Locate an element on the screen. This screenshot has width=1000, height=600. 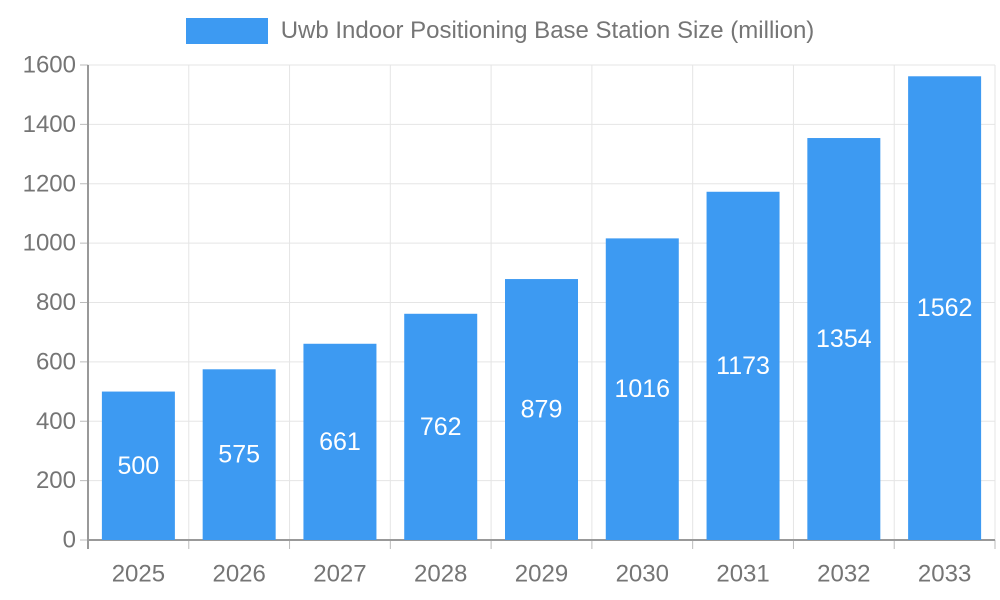
y-axis-label: 1600 is located at coordinates (49, 65).